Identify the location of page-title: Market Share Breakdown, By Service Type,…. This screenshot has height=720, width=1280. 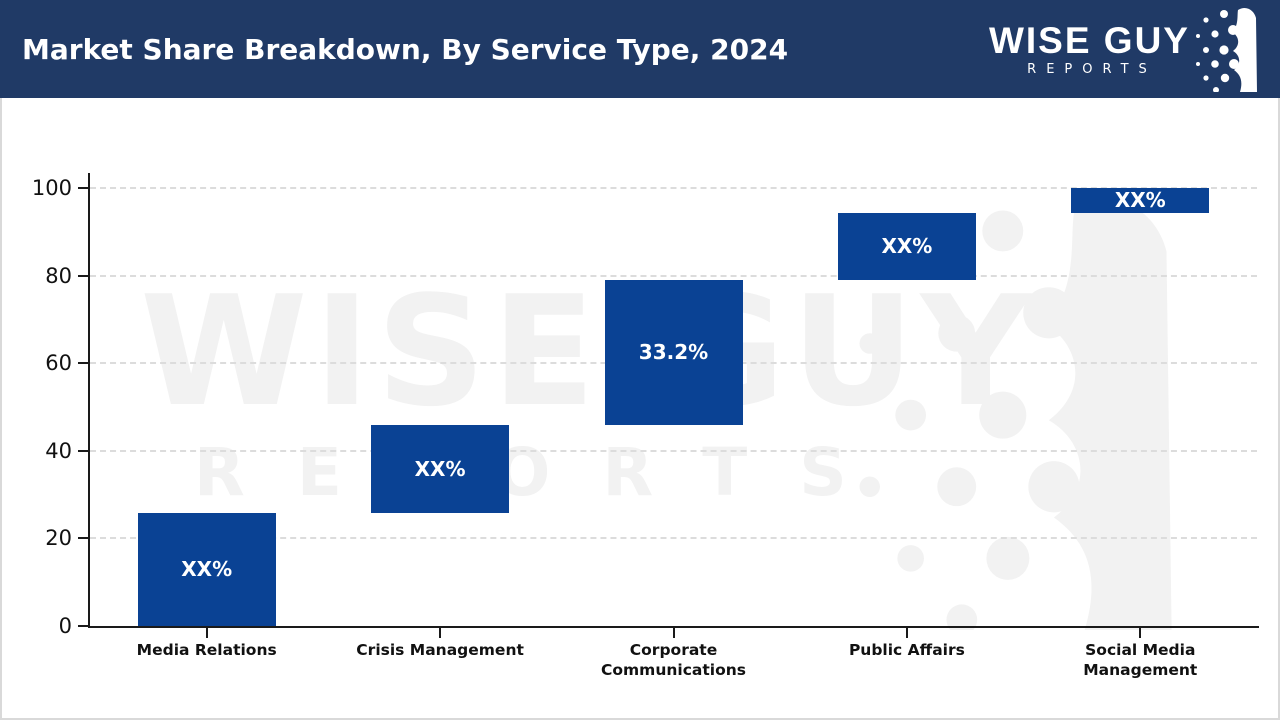
(405, 49).